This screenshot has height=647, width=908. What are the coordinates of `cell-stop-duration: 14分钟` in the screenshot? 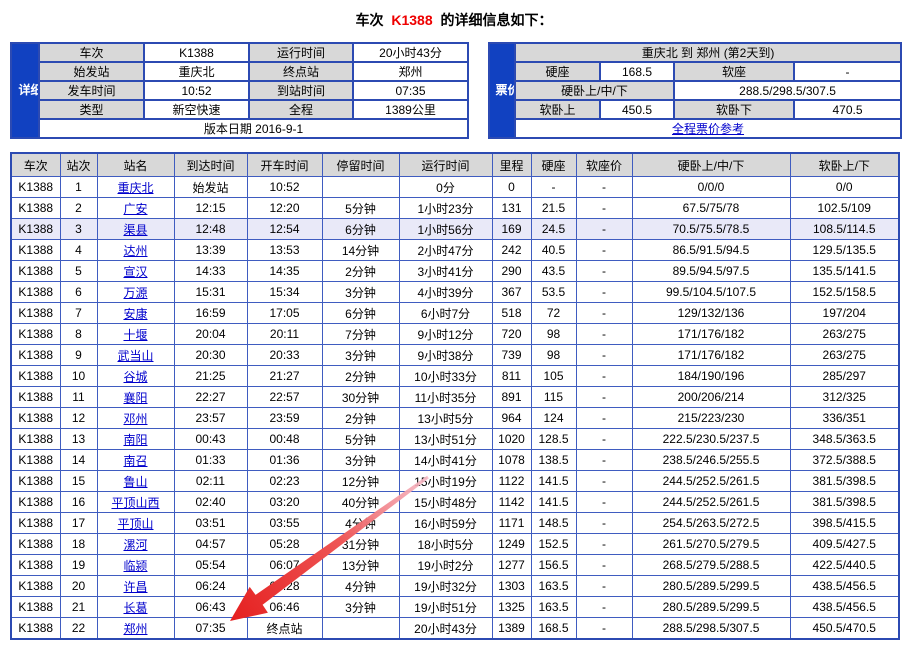 It's located at (360, 250).